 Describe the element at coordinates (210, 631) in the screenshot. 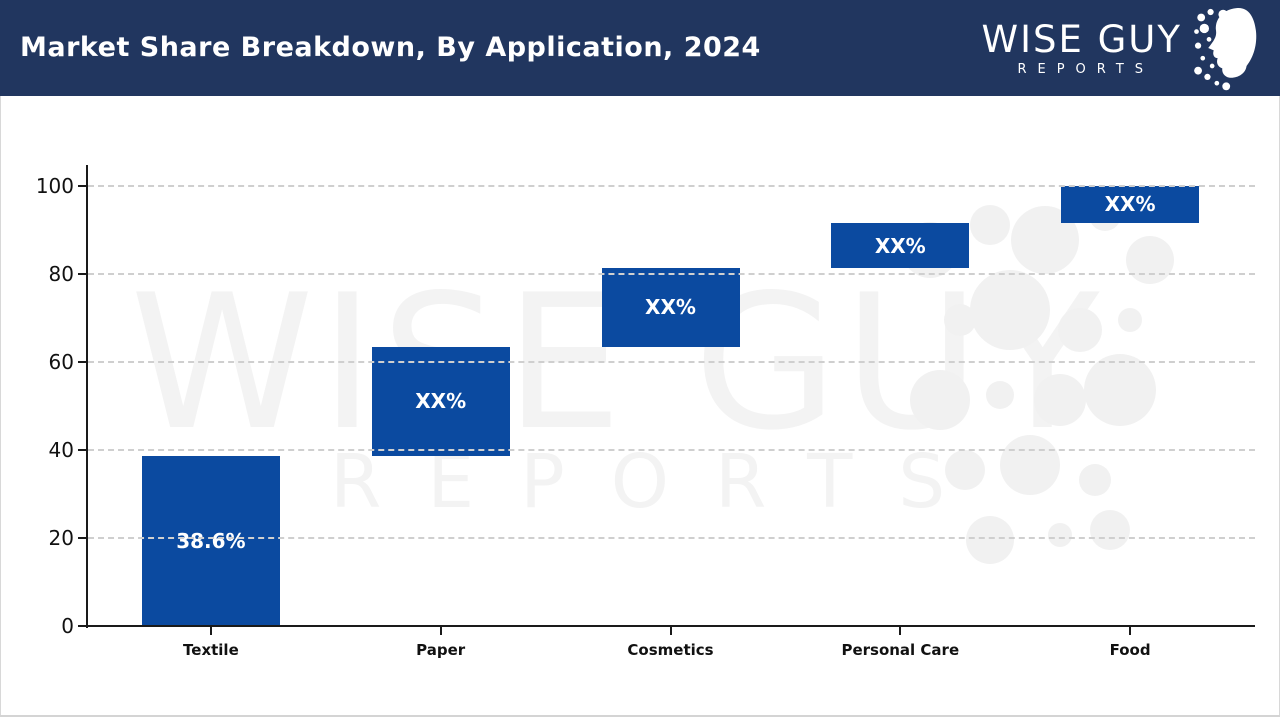

I see `xtick-mark-textile` at that location.